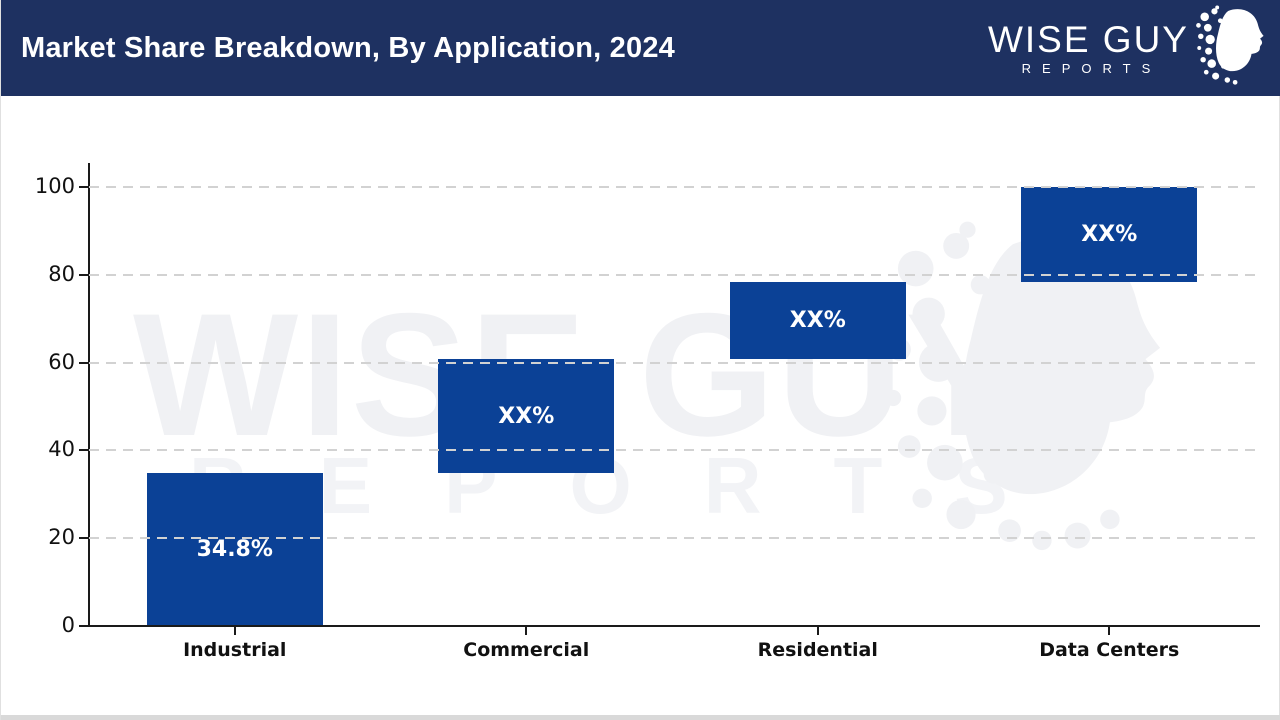 Image resolution: width=1280 pixels, height=720 pixels. I want to click on y-tick-label: 20, so click(61, 537).